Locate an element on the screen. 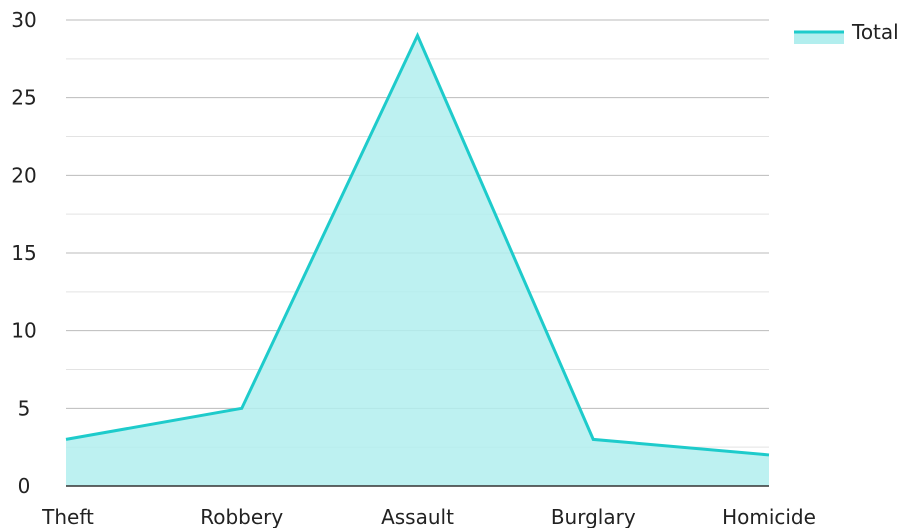  x-tick-label: Theft is located at coordinates (67, 516).